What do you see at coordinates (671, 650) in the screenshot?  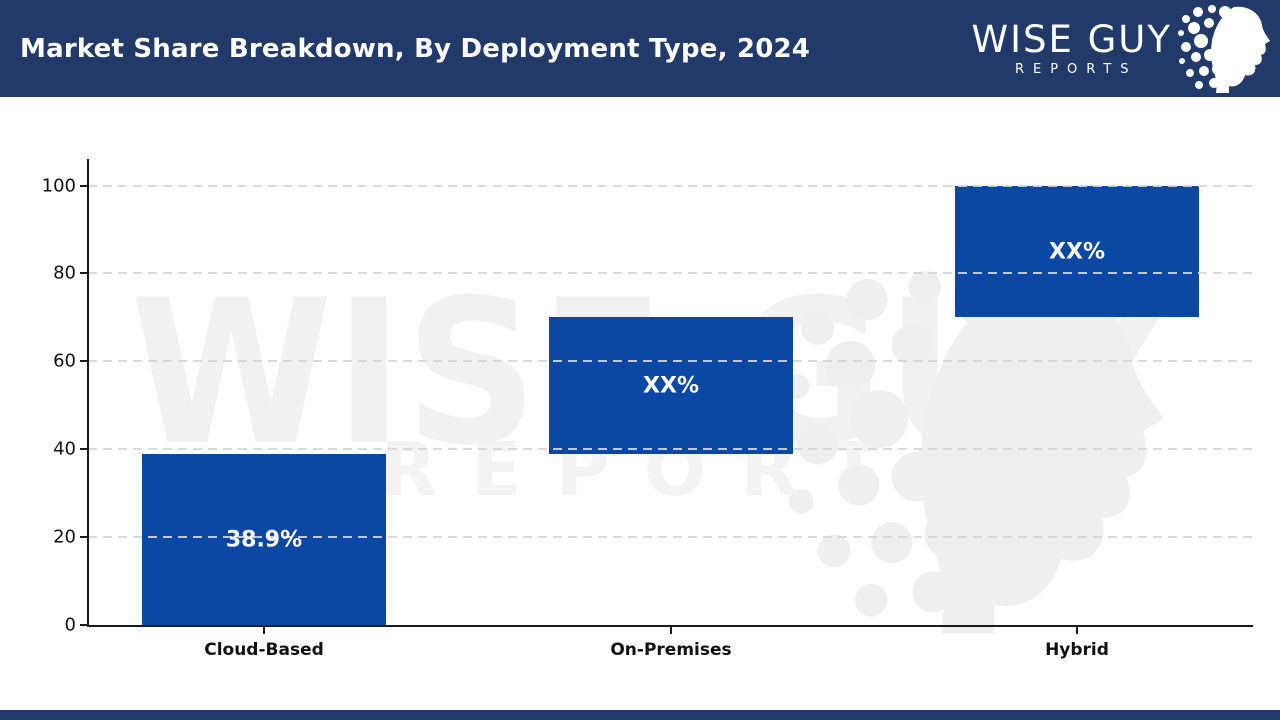 I see `x-axis-label-on-premises: On-Premises` at bounding box center [671, 650].